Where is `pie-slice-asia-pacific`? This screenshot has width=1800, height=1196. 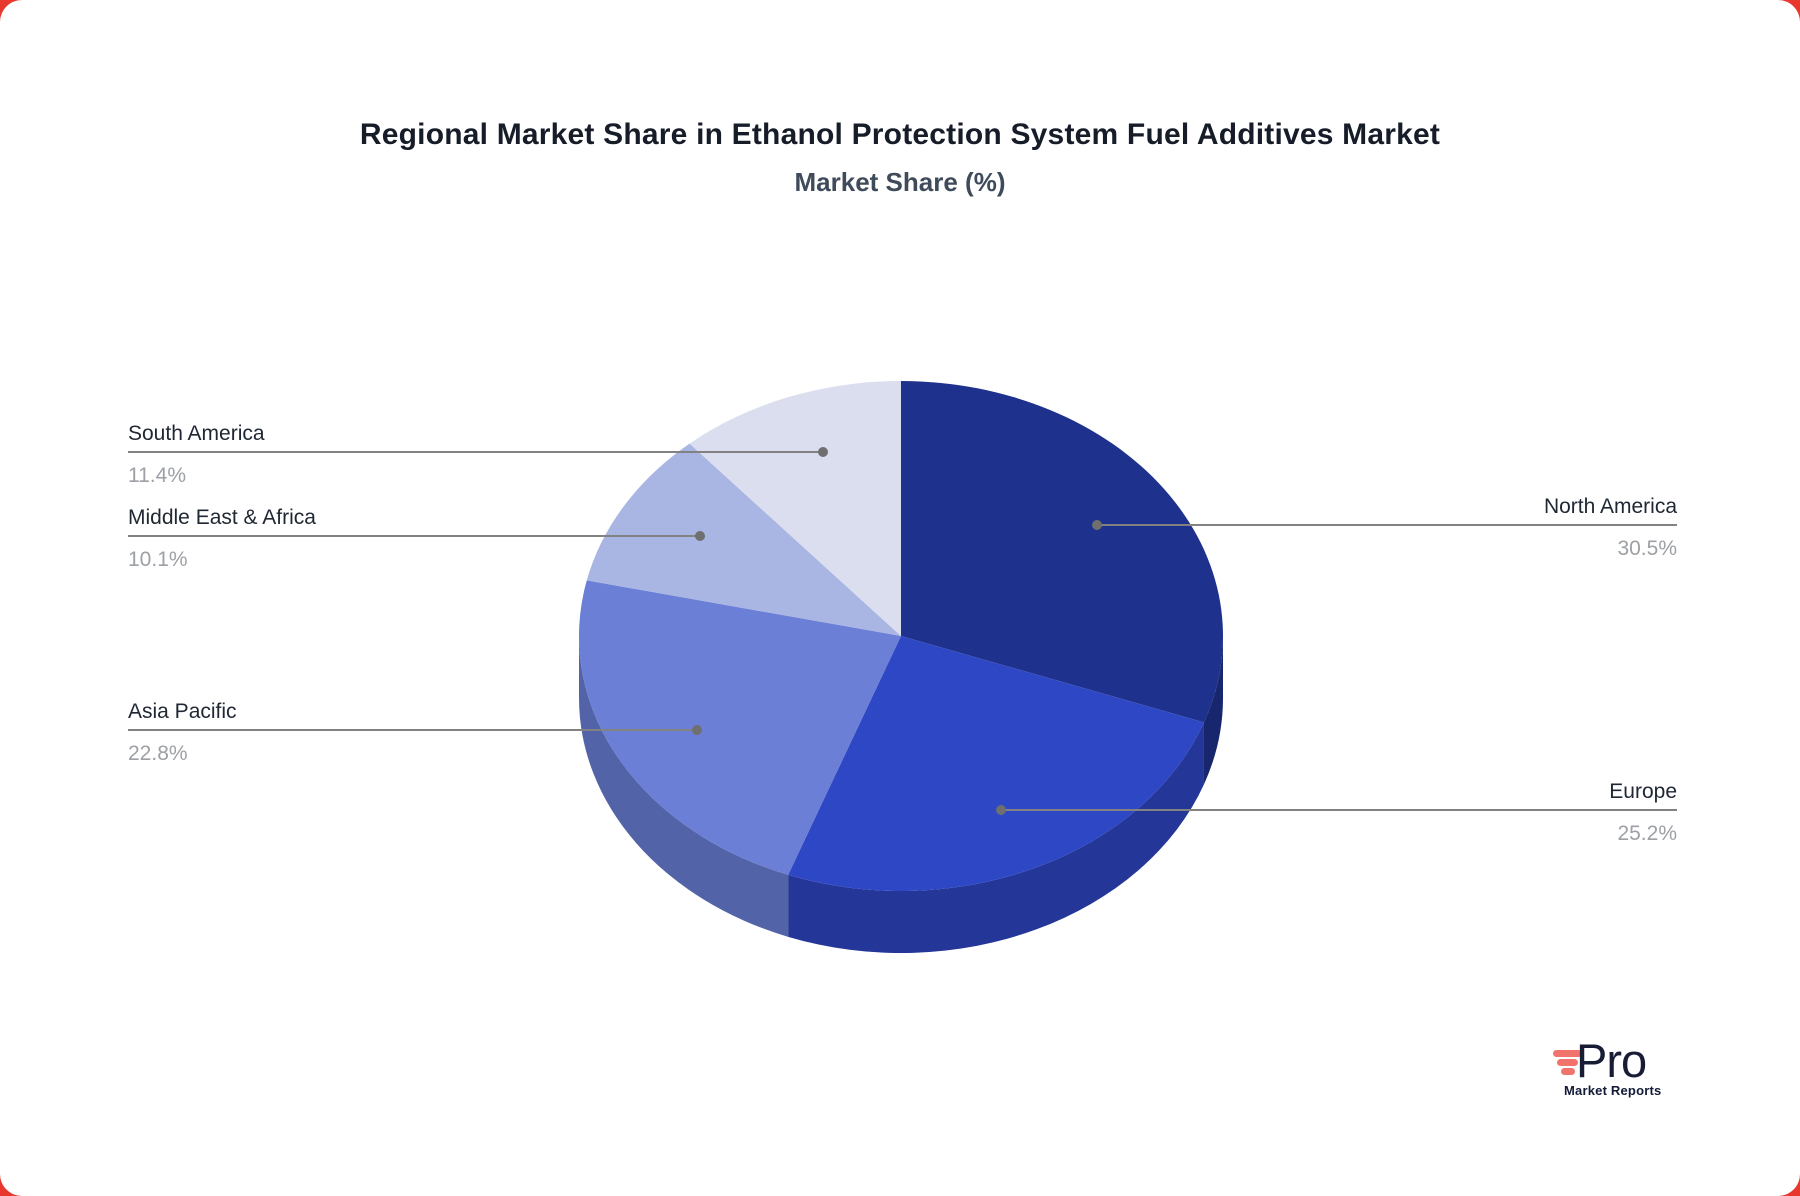 pie-slice-asia-pacific is located at coordinates (739, 727).